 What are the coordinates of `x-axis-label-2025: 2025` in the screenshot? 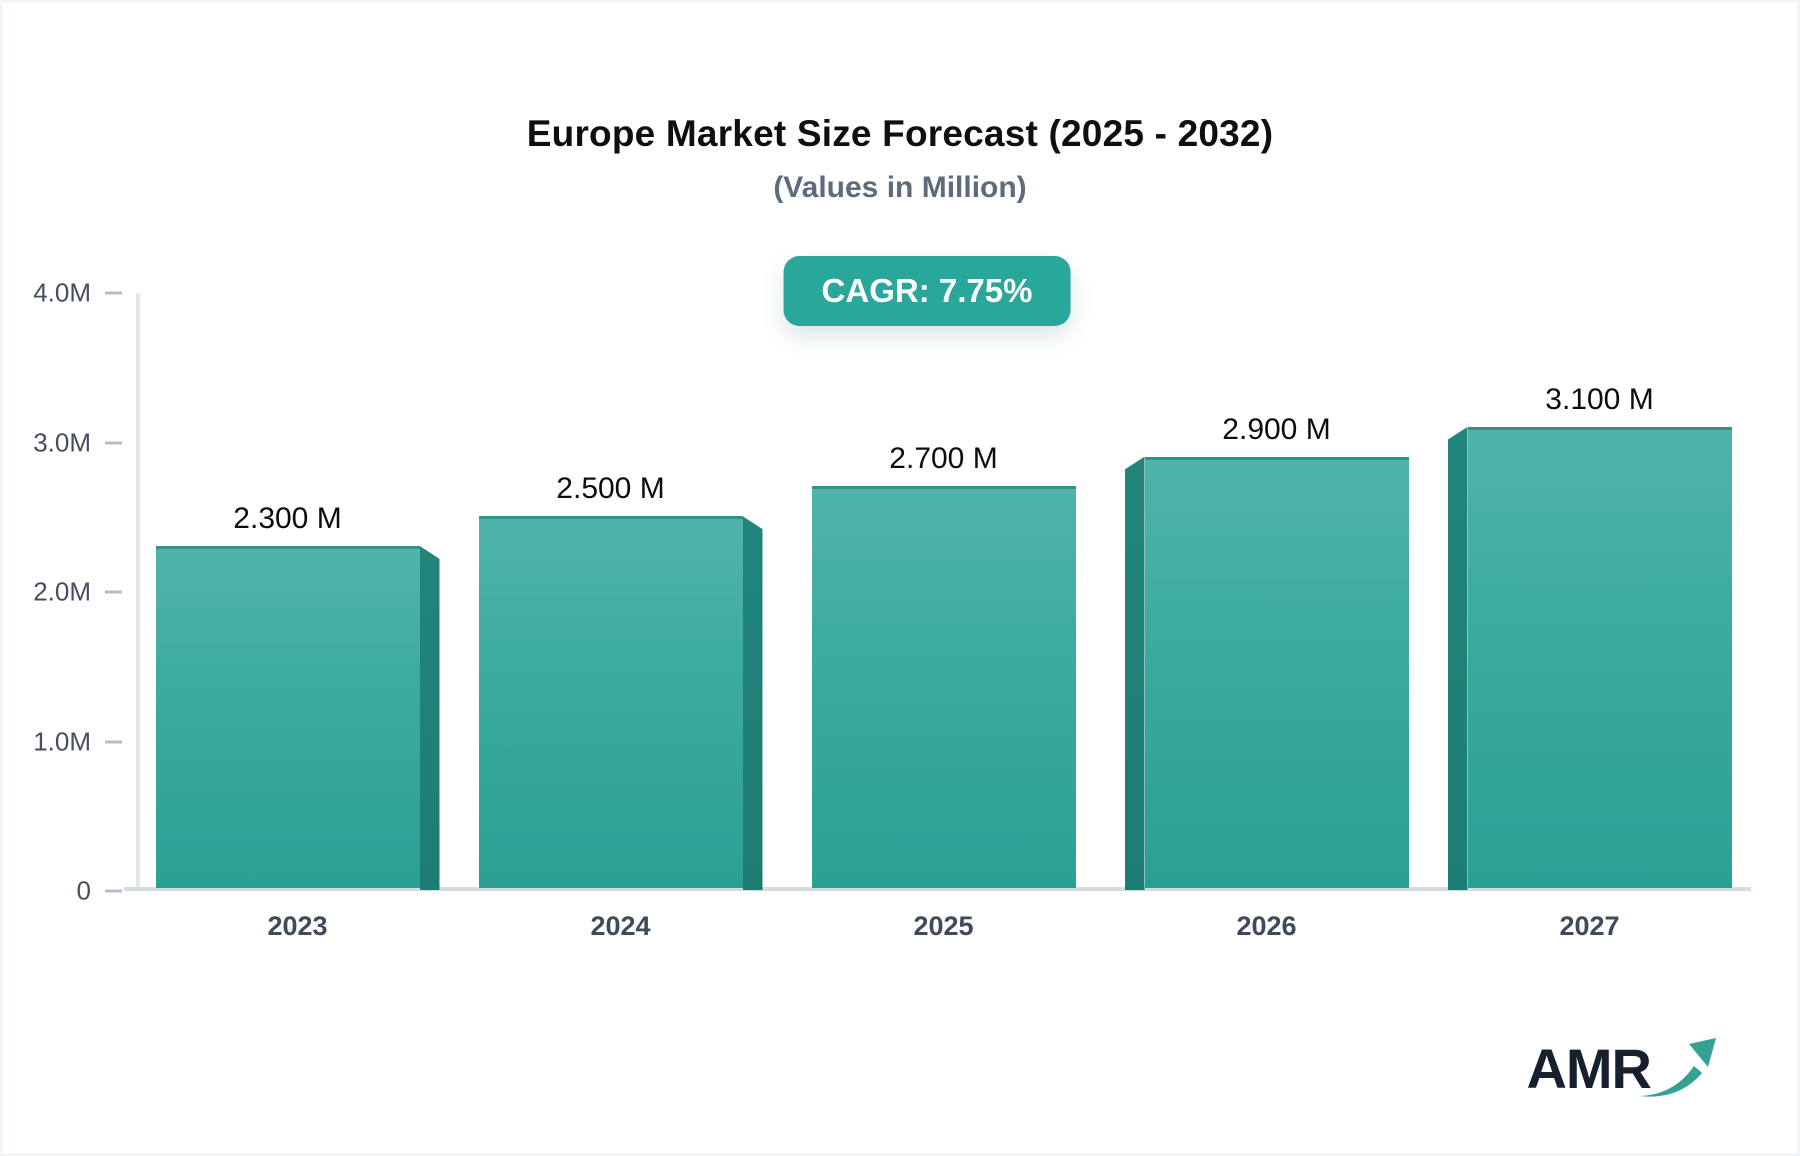 It's located at (943, 926).